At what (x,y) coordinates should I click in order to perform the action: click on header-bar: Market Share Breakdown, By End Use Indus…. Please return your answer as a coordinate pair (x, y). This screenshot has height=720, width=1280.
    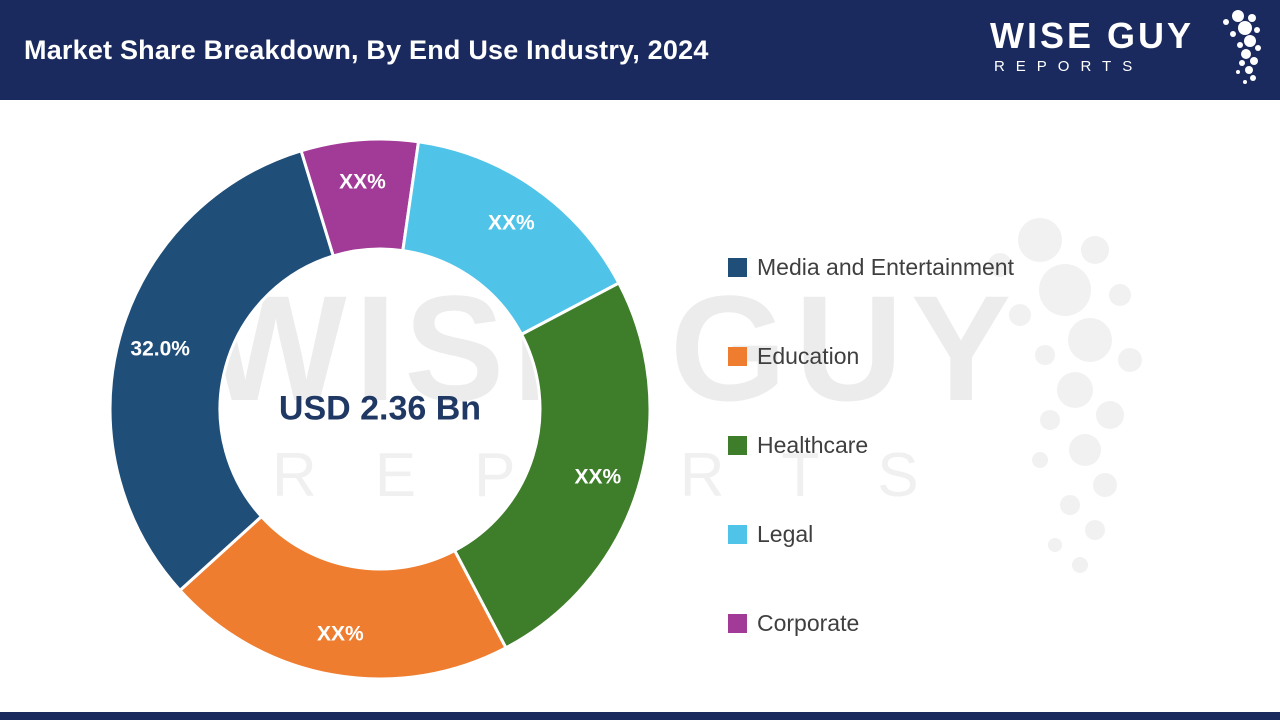
    Looking at the image, I should click on (640, 50).